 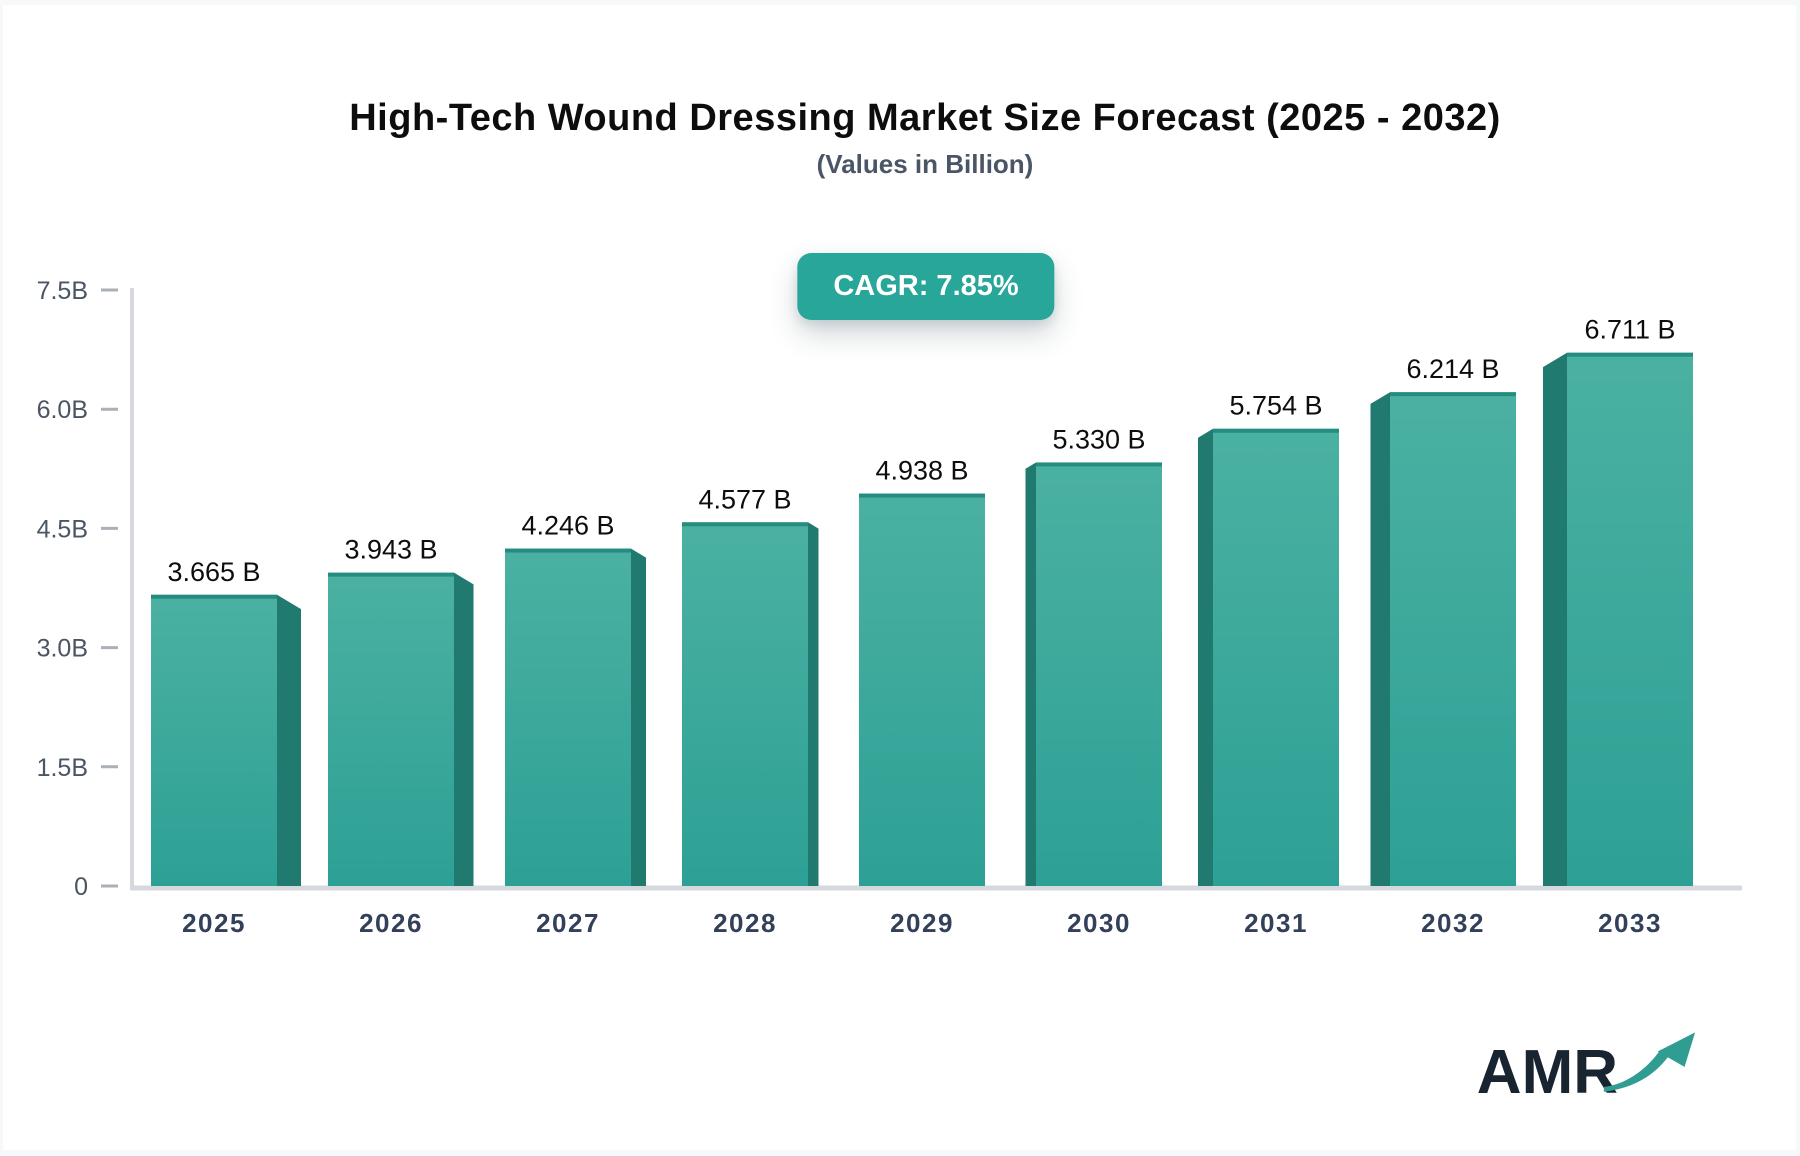 What do you see at coordinates (926, 286) in the screenshot?
I see `cagr-badge: CAGR: 7.85%` at bounding box center [926, 286].